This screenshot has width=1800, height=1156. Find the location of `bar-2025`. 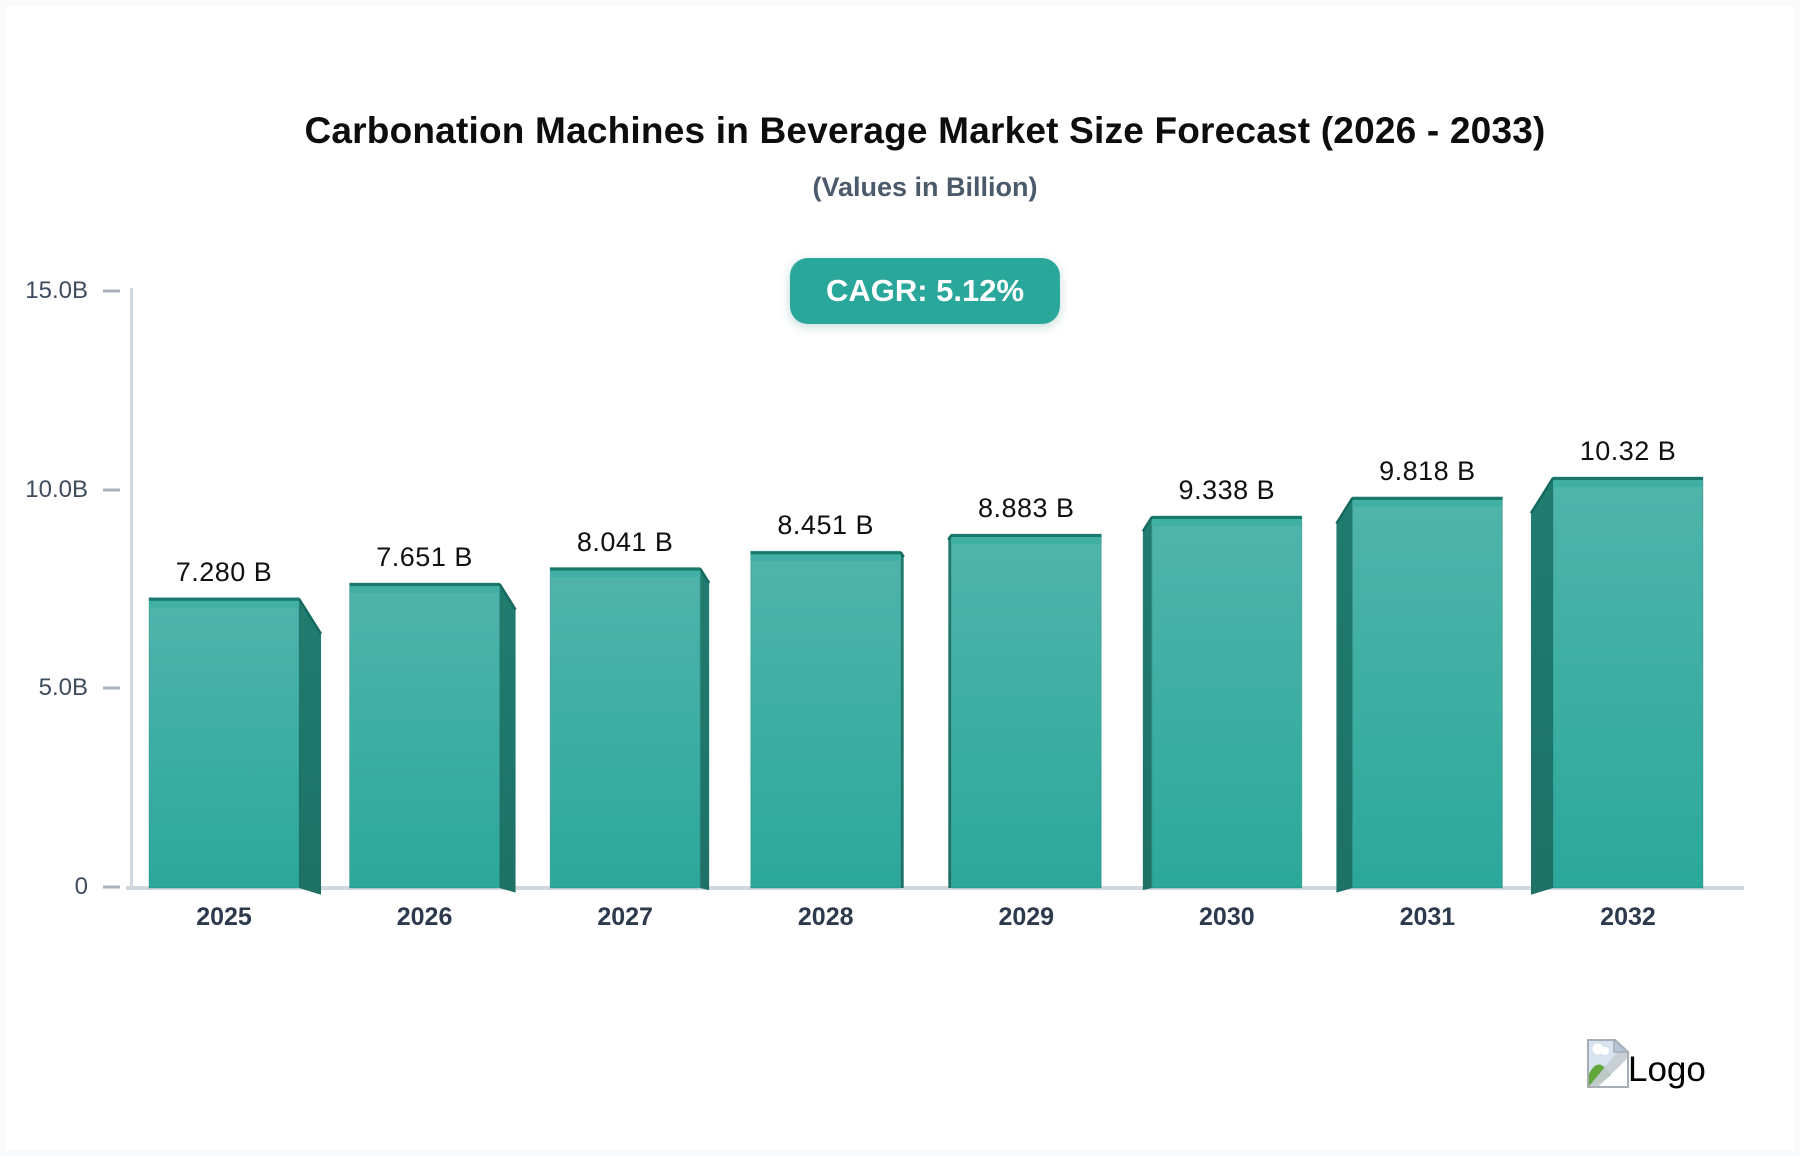

bar-2025 is located at coordinates (235, 746).